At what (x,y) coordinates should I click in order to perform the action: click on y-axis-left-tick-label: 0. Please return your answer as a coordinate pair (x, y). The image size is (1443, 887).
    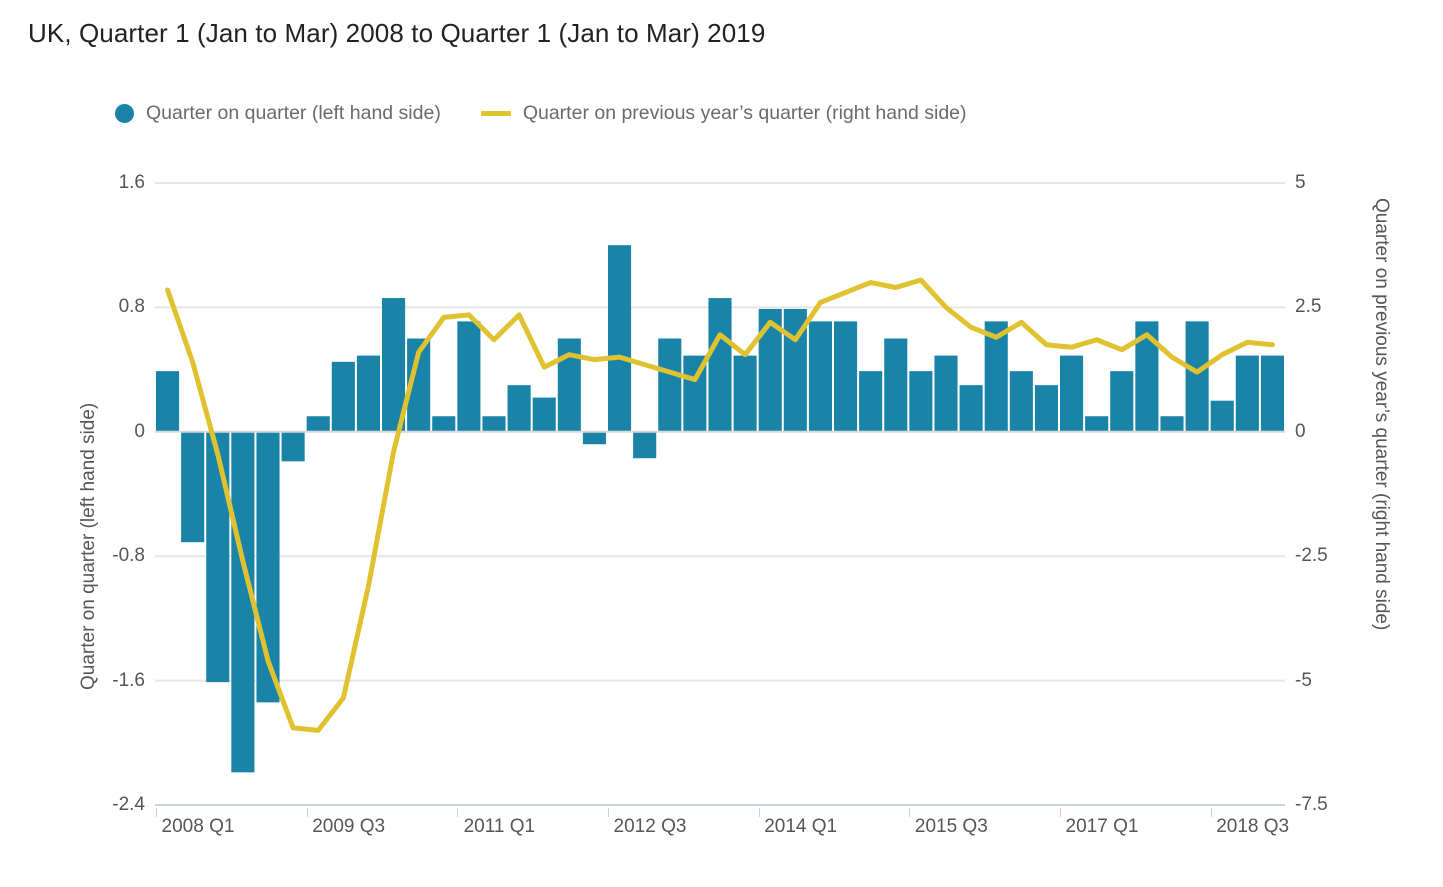
    Looking at the image, I should click on (139, 431).